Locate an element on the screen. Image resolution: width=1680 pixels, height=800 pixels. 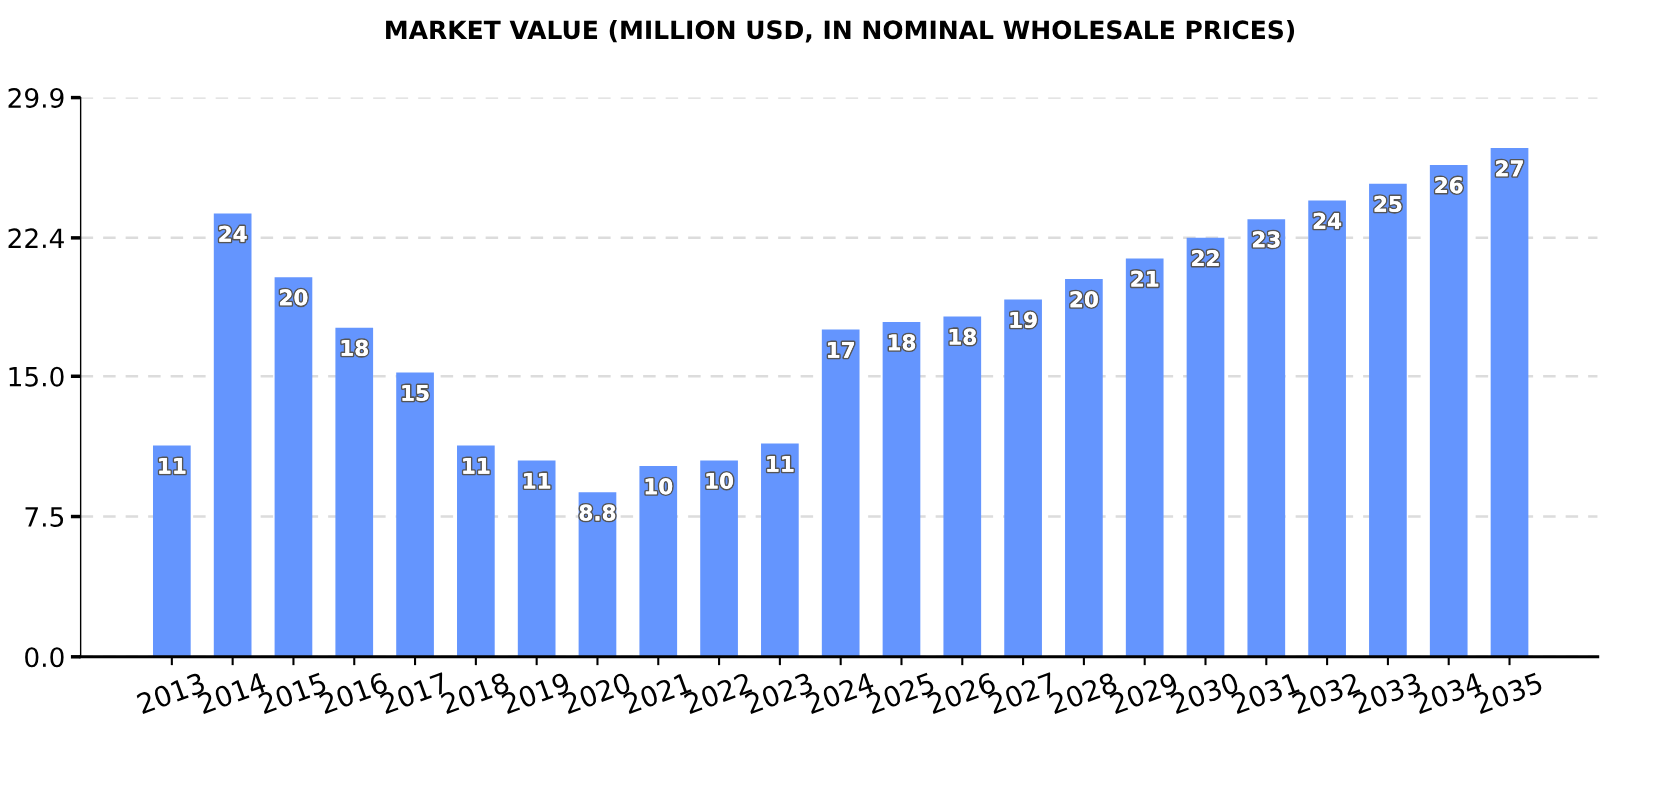
y-tick-label: 29.9 is located at coordinates (36, 98).